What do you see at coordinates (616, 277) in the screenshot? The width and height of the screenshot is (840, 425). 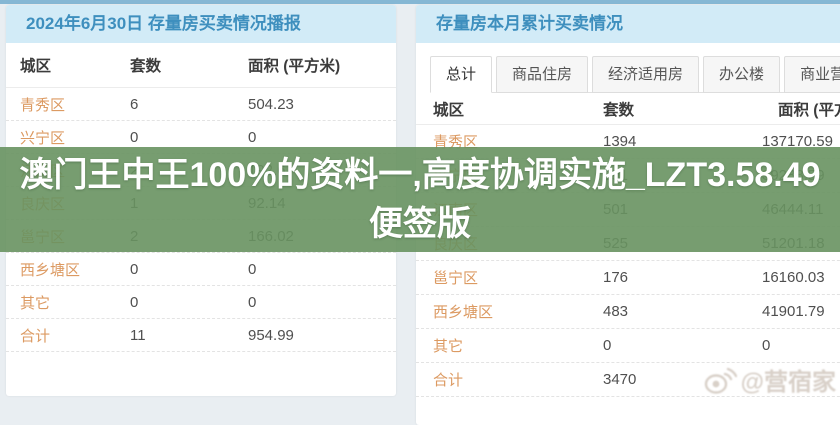 I see `units-cell: 176` at bounding box center [616, 277].